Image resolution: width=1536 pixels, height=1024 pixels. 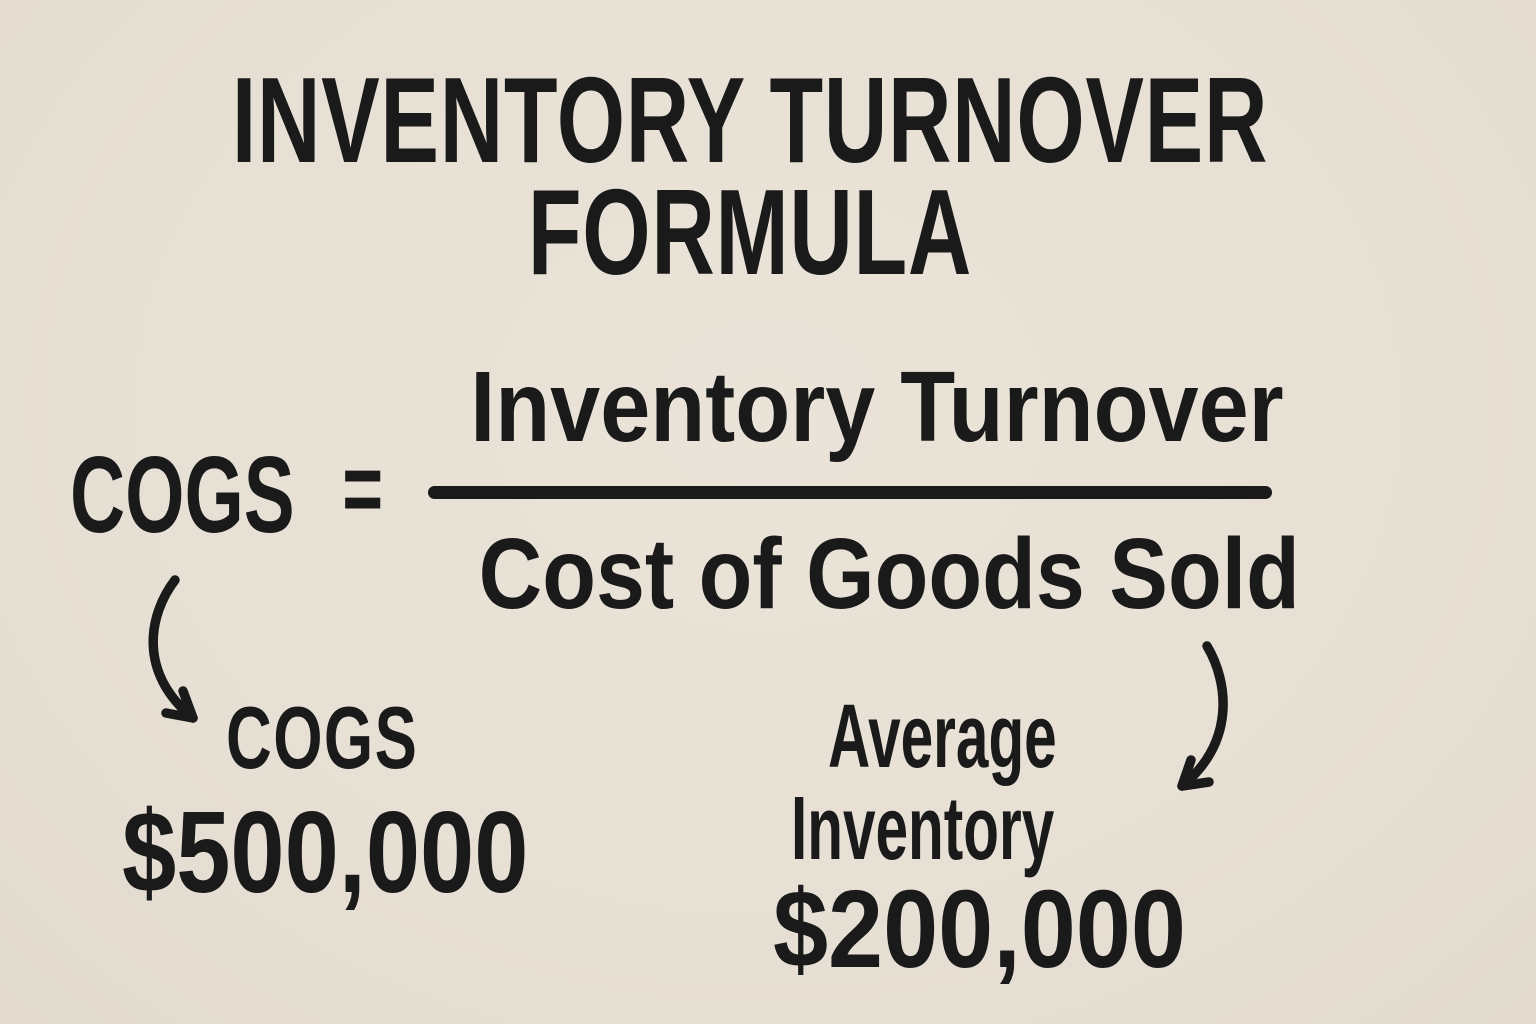 I want to click on page-title-line-2: FORMULA, so click(x=750, y=232).